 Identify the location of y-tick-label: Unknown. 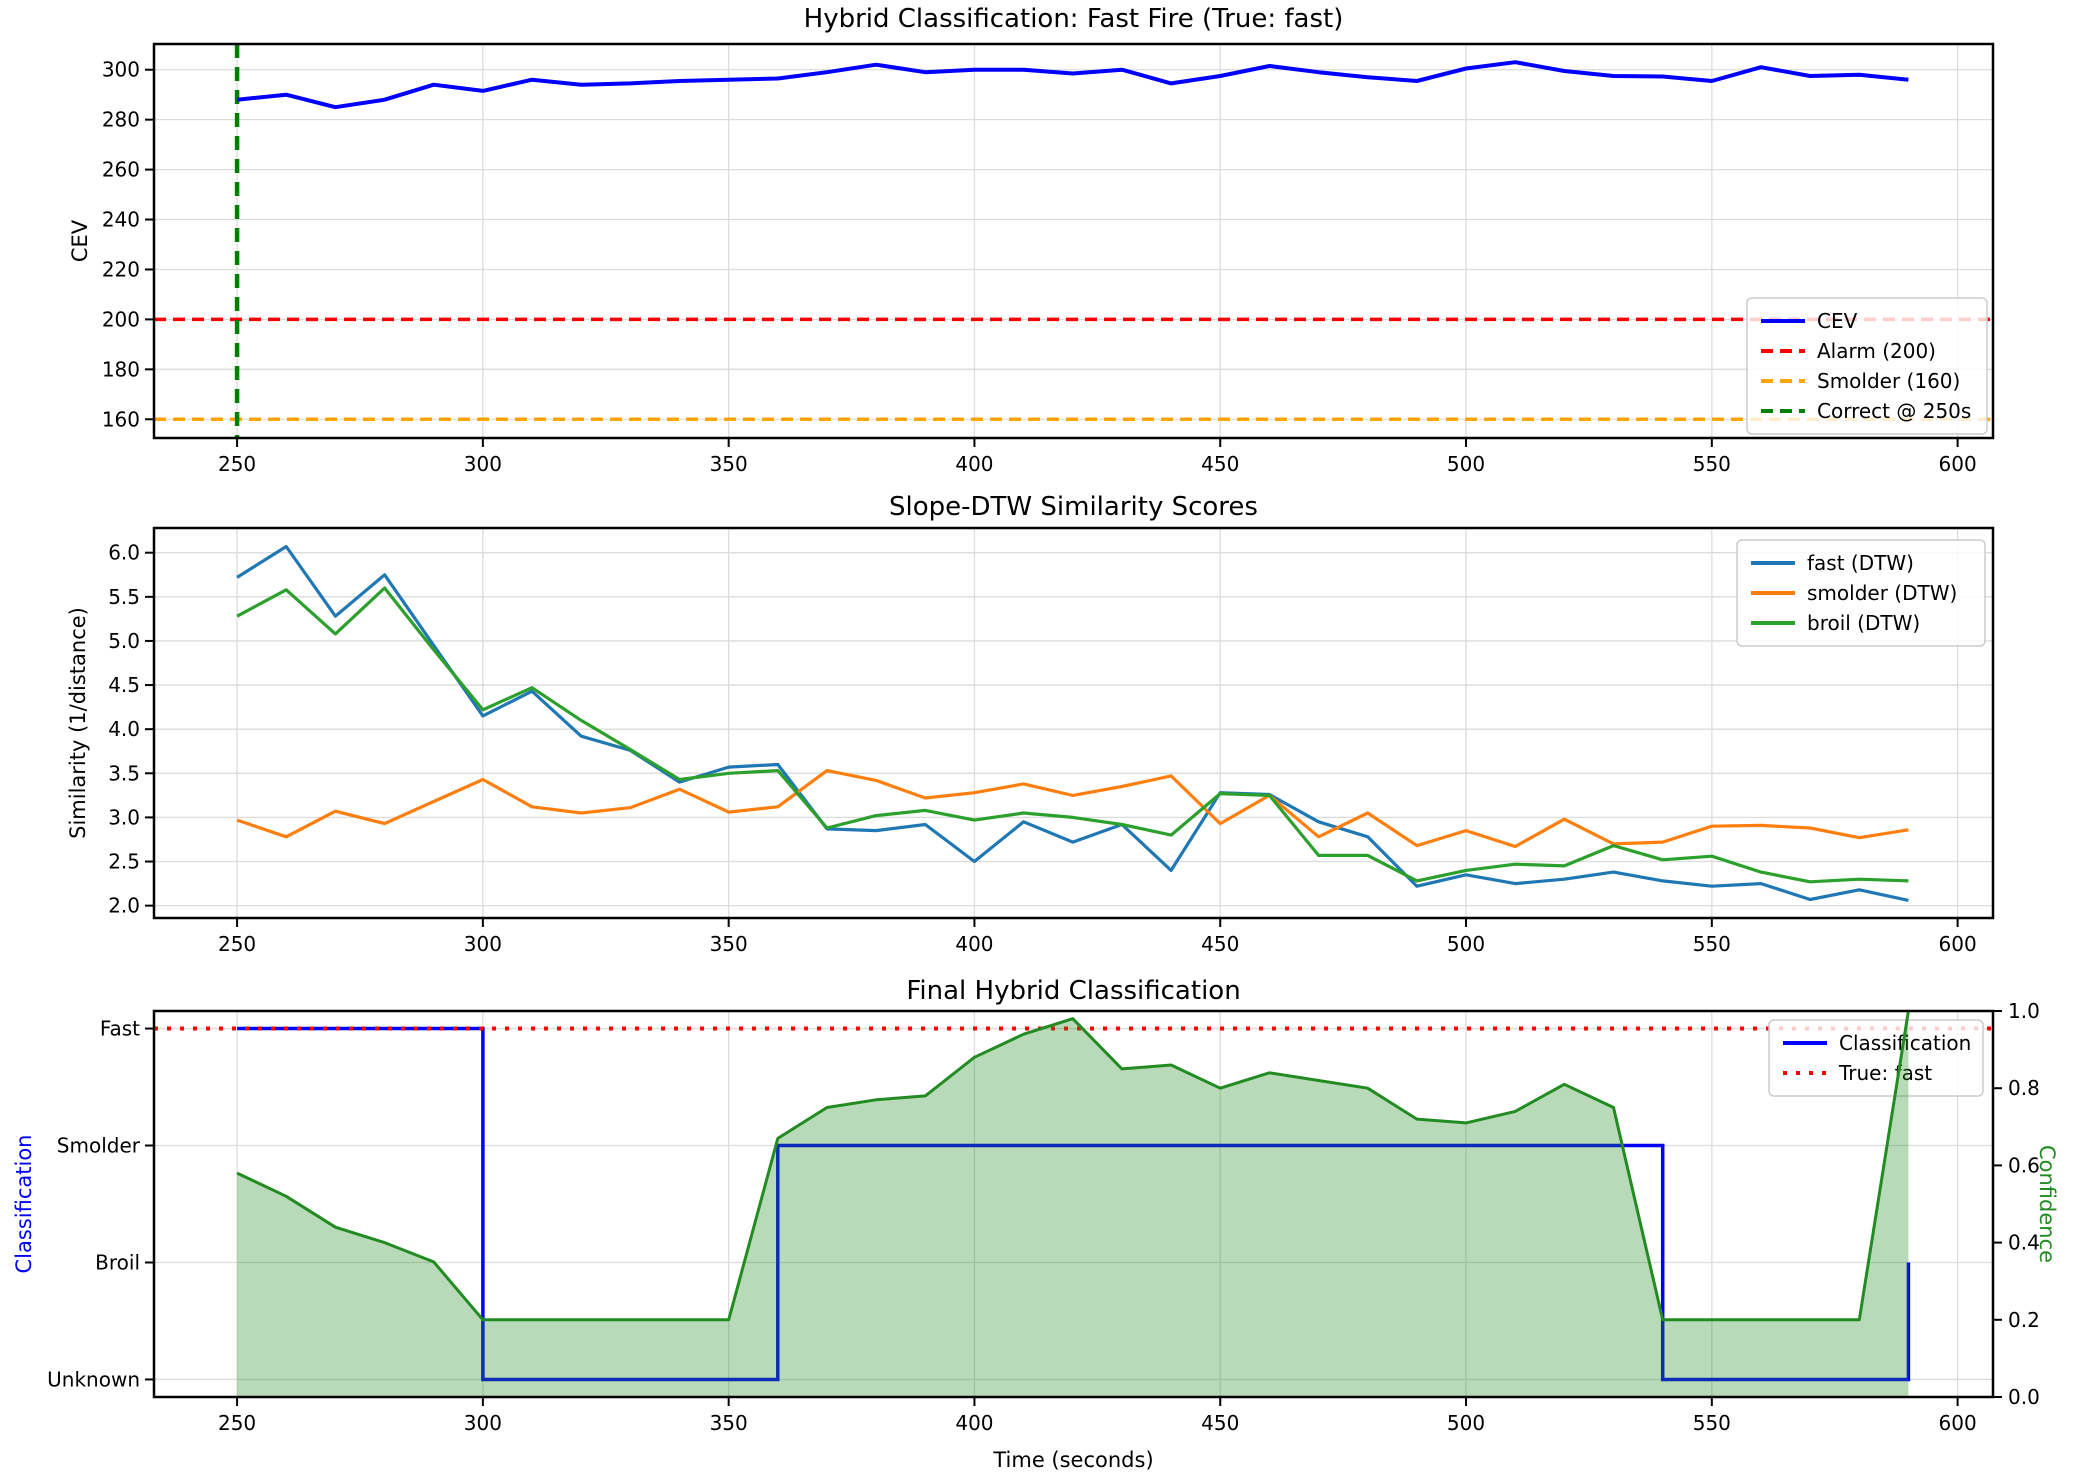
(93, 1379).